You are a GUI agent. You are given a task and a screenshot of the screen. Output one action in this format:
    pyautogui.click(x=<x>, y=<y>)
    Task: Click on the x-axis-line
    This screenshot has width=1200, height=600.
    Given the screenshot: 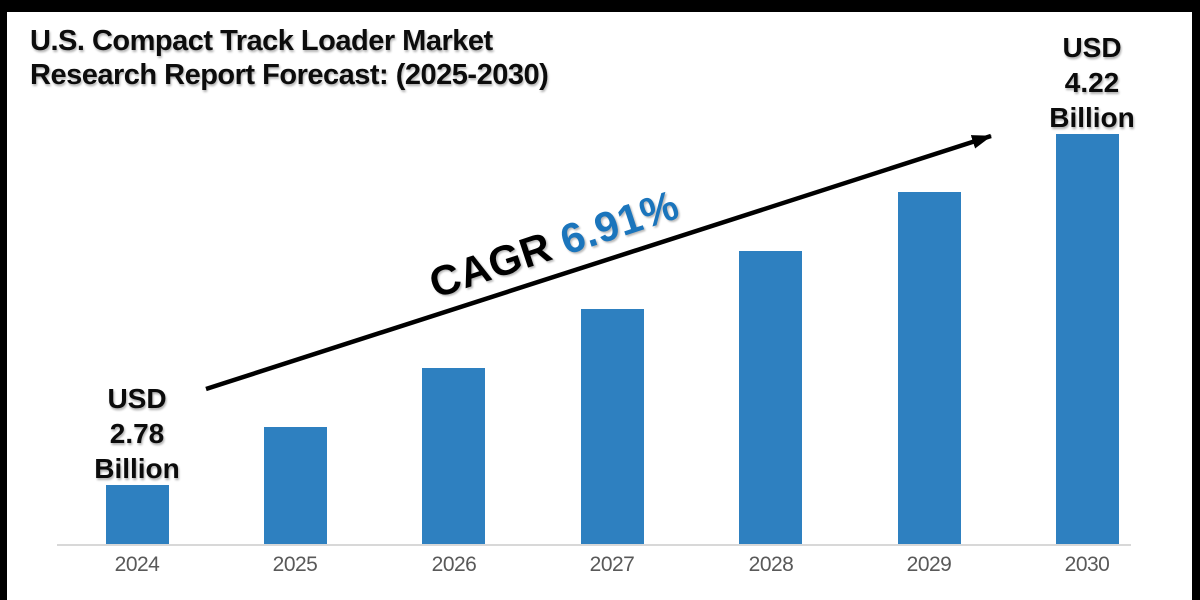 What is the action you would take?
    pyautogui.click(x=594, y=545)
    